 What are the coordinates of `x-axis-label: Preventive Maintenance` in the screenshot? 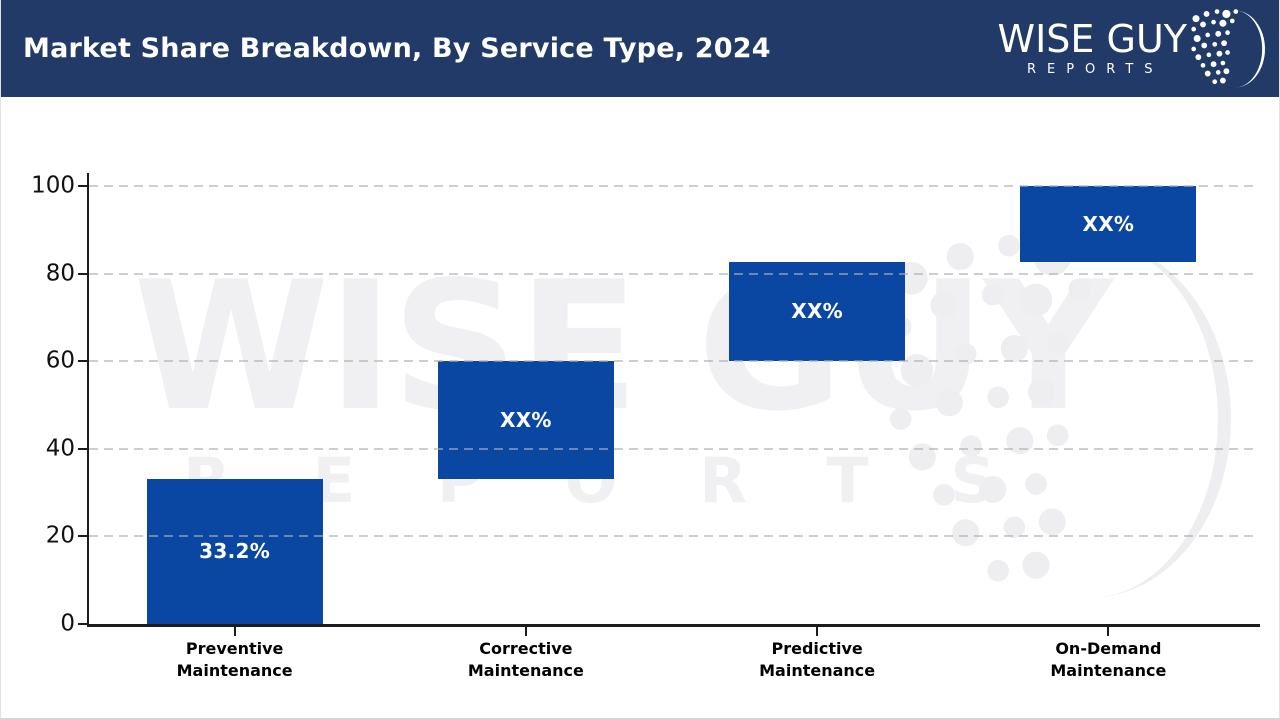 It's located at (234, 659).